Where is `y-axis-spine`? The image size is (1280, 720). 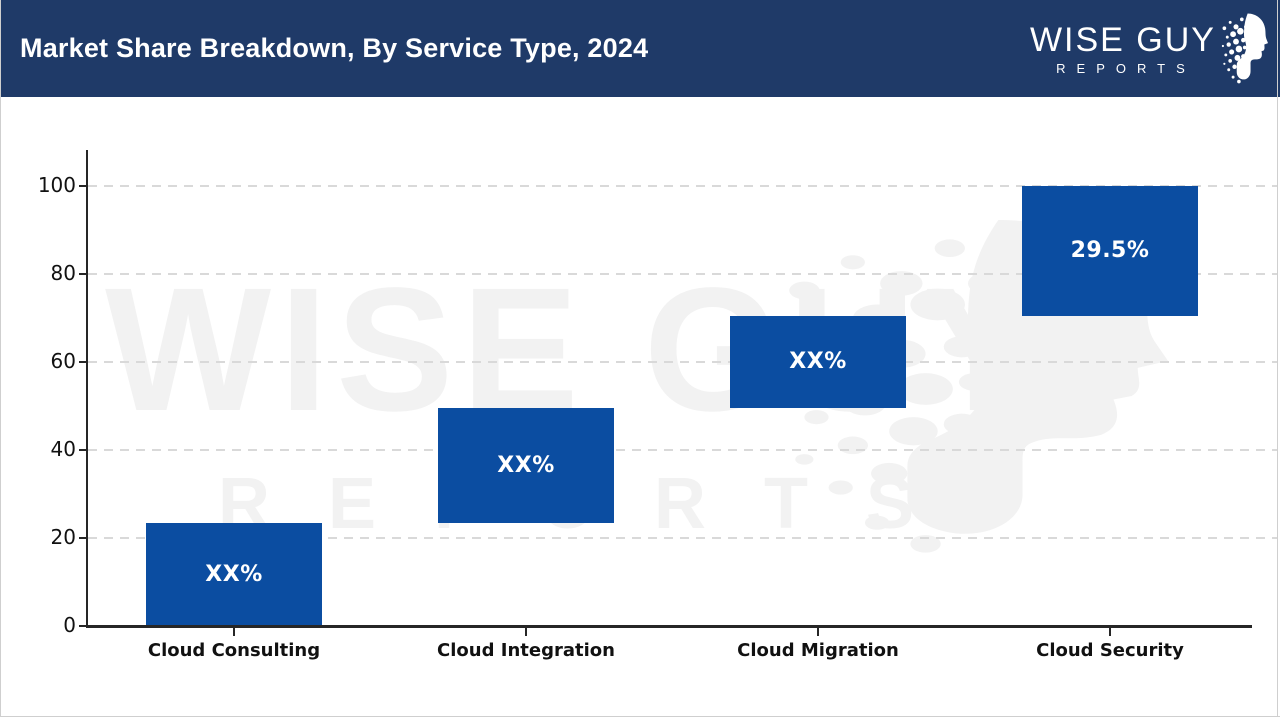 y-axis-spine is located at coordinates (87, 389).